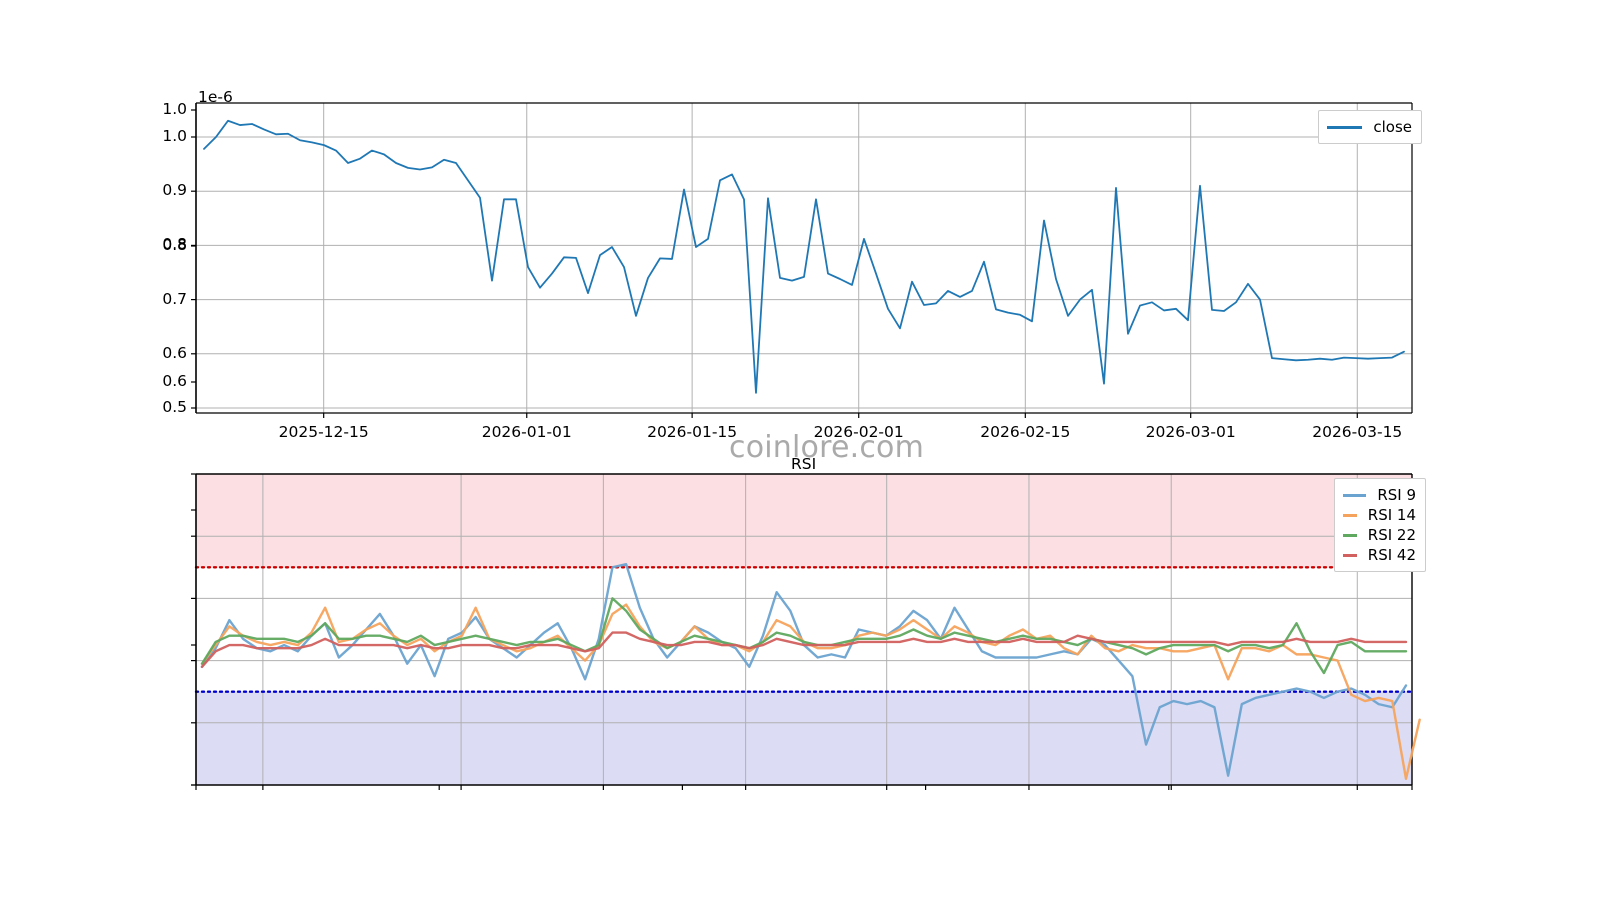 This screenshot has width=1600, height=900. Describe the element at coordinates (174, 407) in the screenshot. I see `axis-tick-label: 0.5` at that location.